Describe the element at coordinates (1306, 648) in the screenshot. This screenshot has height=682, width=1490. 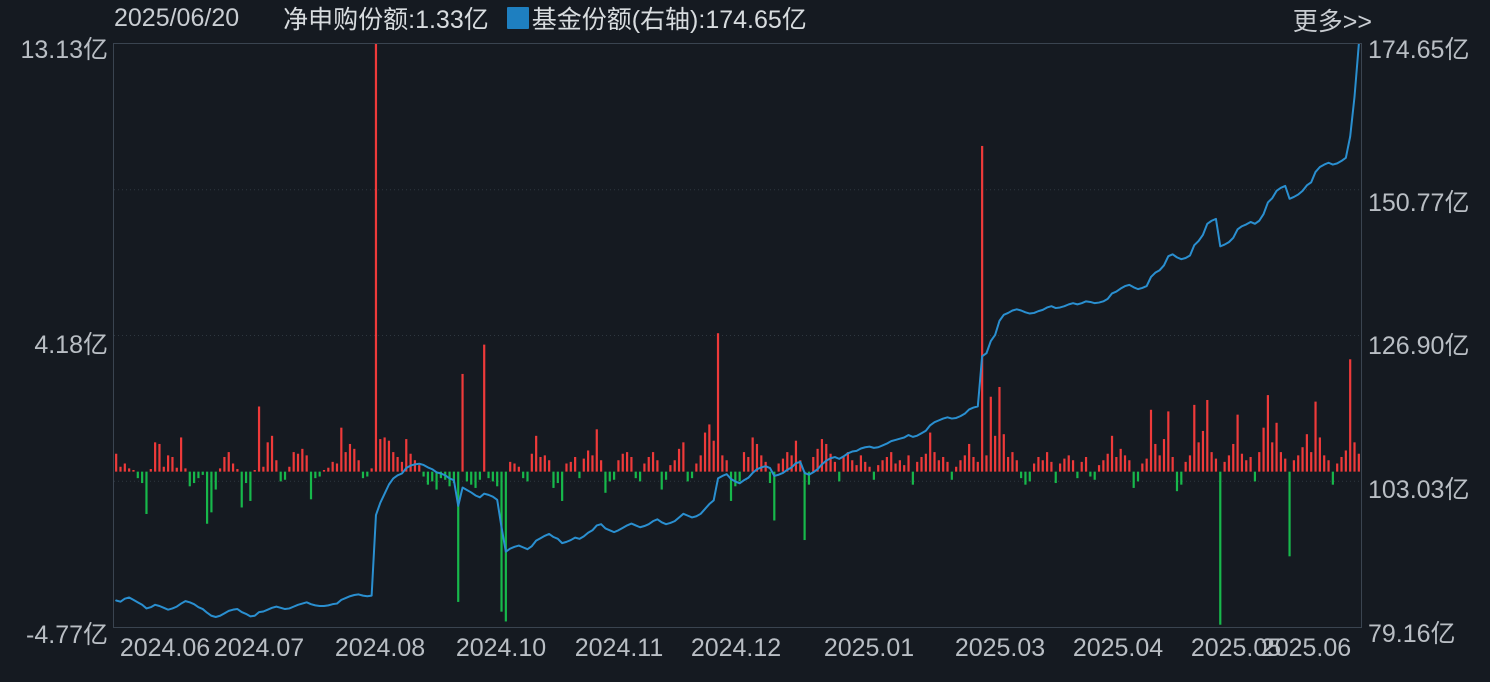
I see `x-axis-tick-10: 2025.06` at that location.